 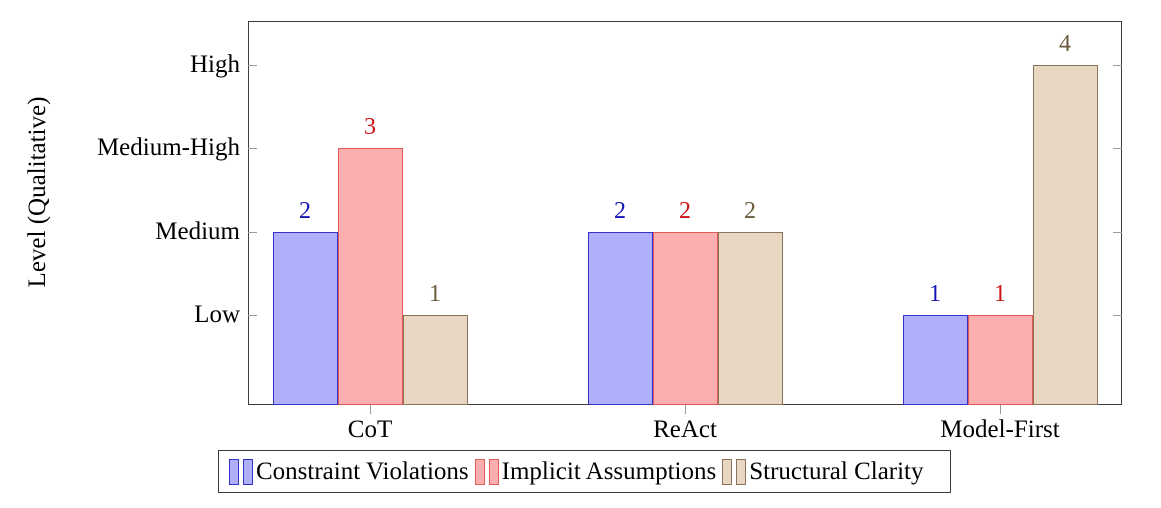 I want to click on bar-value-label: 4, so click(x=1065, y=43).